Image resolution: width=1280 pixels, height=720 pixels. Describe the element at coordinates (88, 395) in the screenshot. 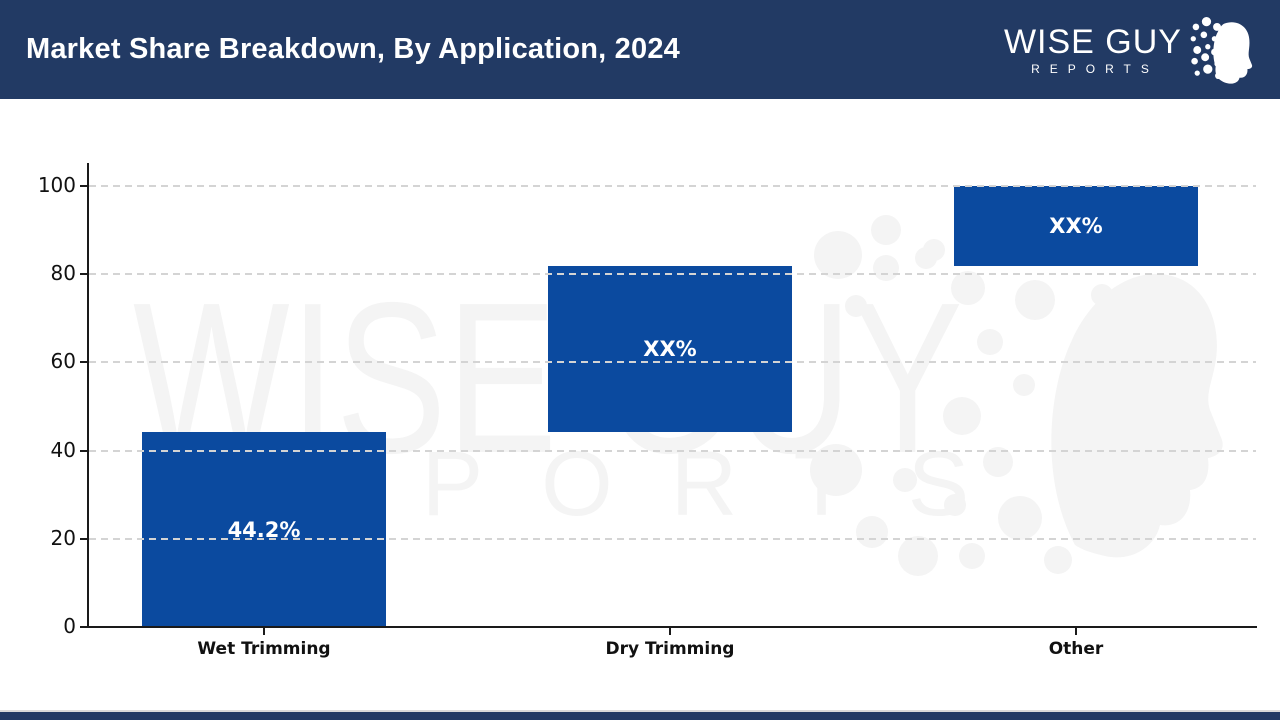

I see `y-axis-line` at that location.